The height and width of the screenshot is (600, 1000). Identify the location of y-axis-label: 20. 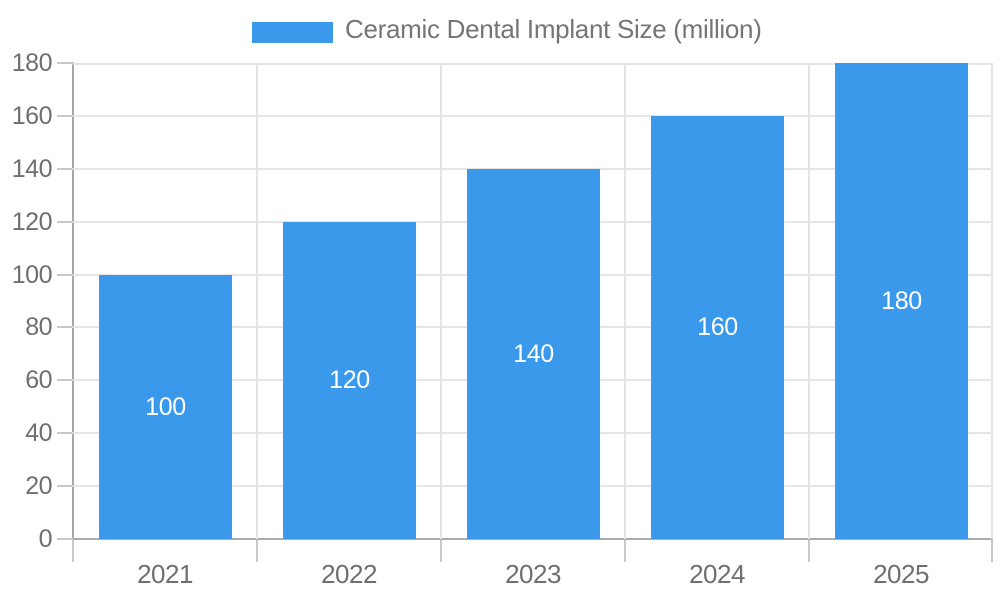
(38, 486).